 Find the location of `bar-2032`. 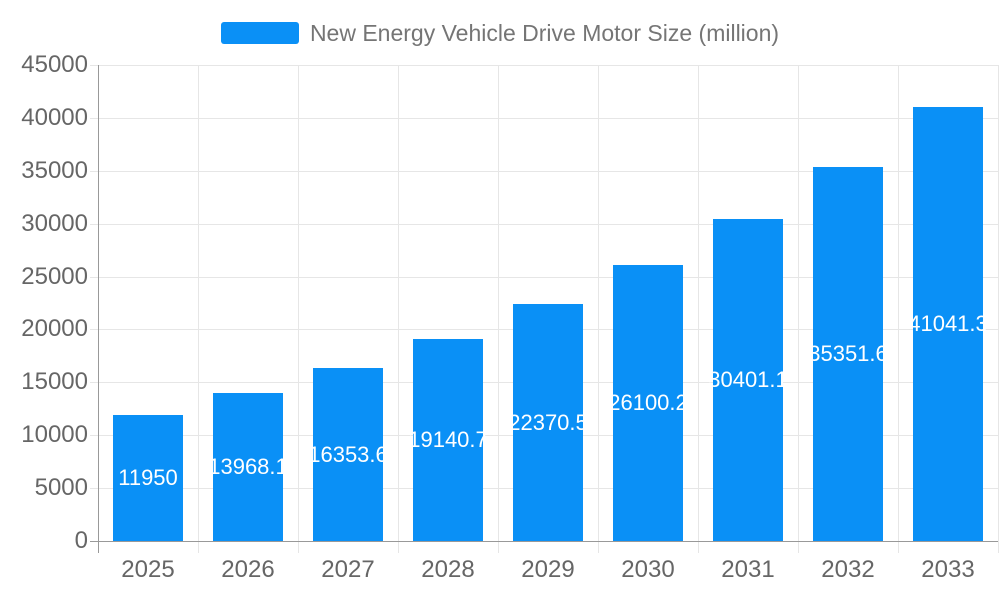

bar-2032 is located at coordinates (848, 354).